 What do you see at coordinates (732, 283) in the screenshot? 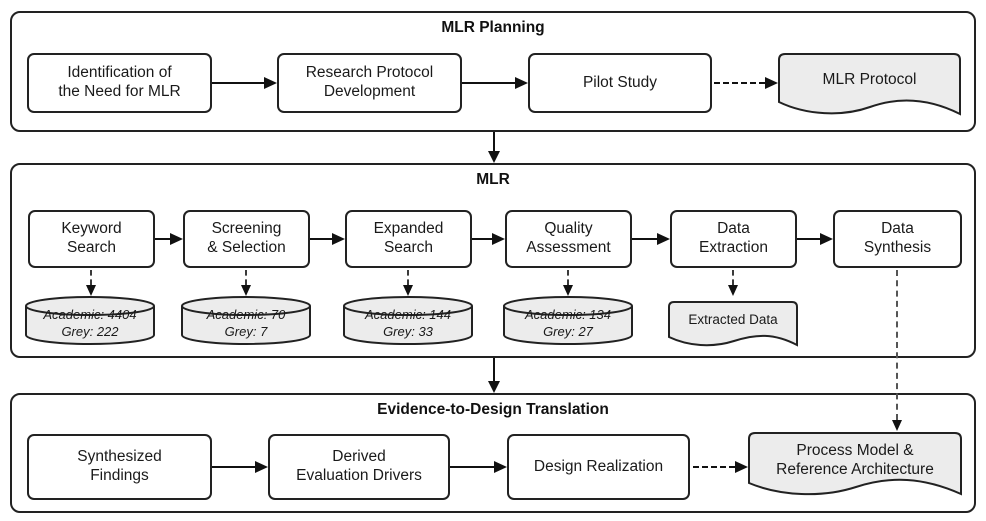
I see `arrow-extraction-to-extracted-data` at bounding box center [732, 283].